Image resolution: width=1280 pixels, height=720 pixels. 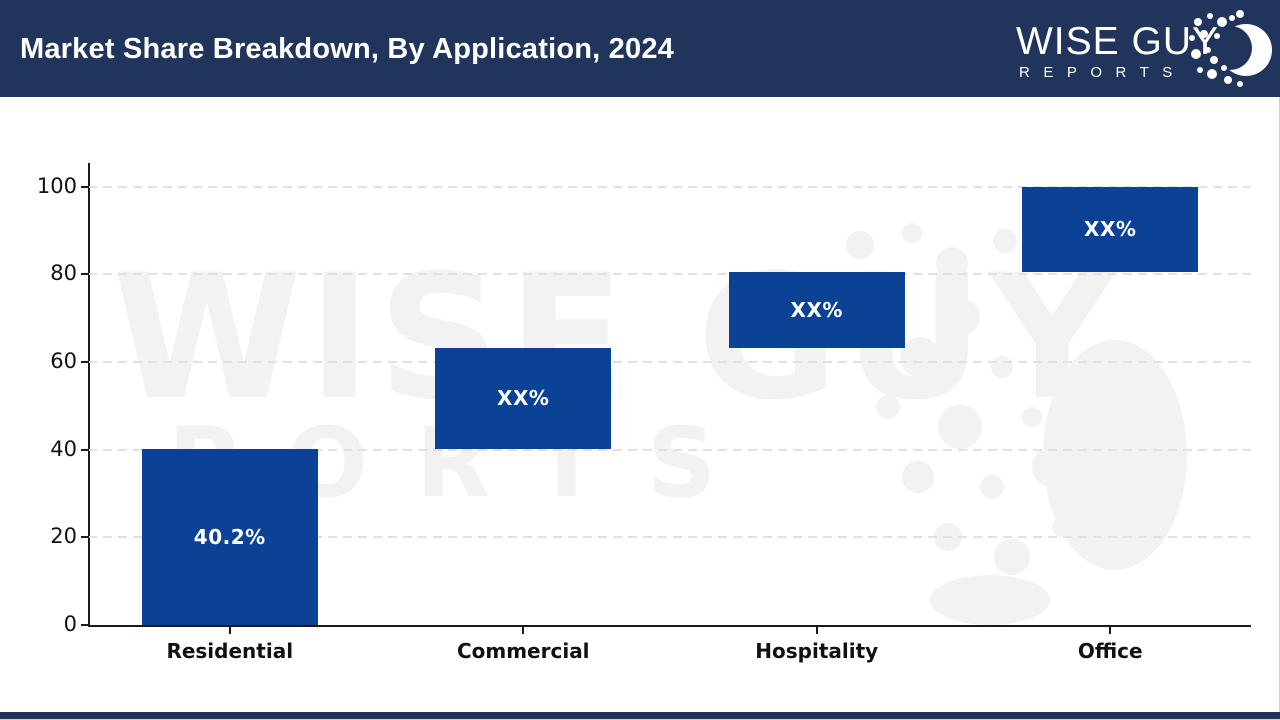 I want to click on bottom-strip, so click(x=640, y=715).